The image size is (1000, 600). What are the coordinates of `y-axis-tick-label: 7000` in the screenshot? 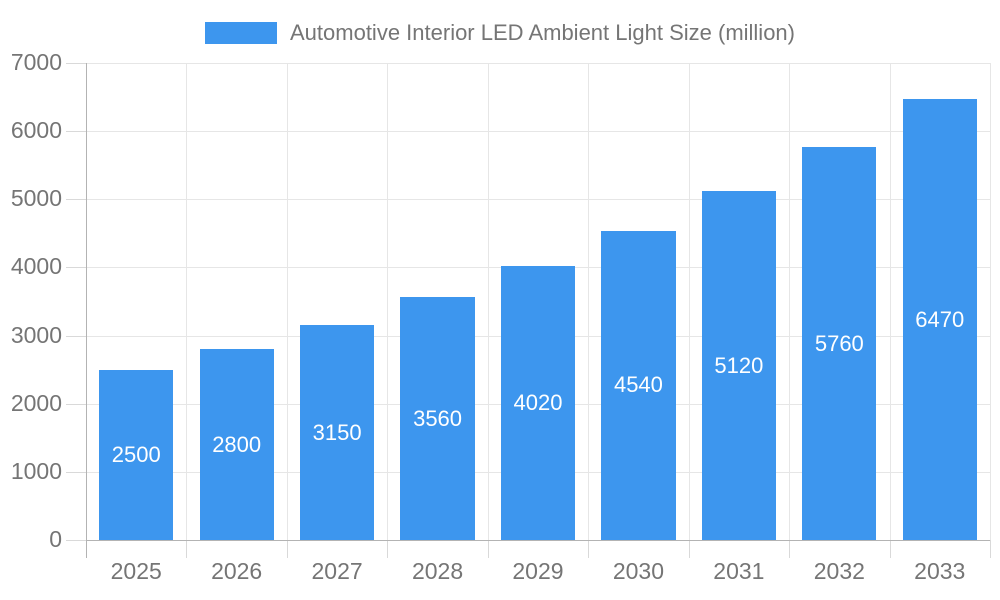 It's located at (36, 62).